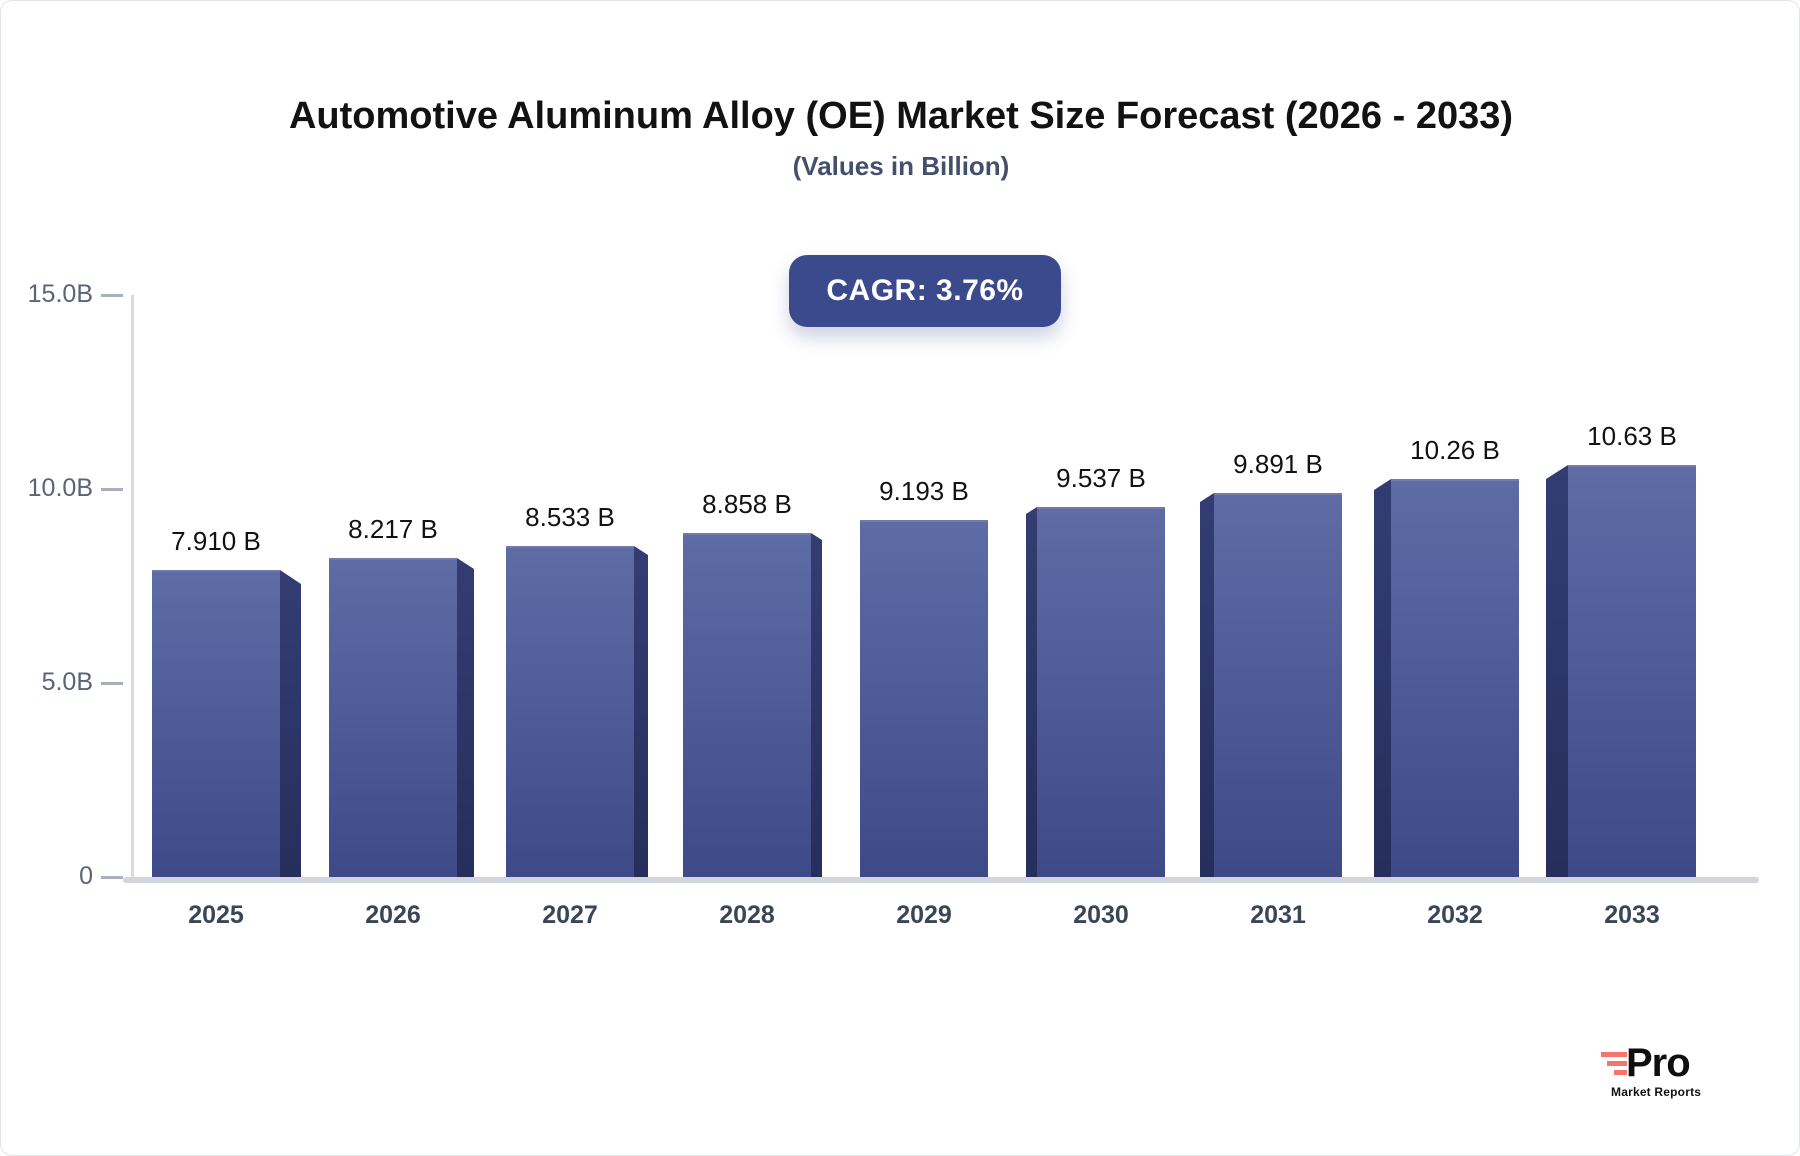 This screenshot has height=1156, width=1800. I want to click on y-tick-15.0B, so click(112, 295).